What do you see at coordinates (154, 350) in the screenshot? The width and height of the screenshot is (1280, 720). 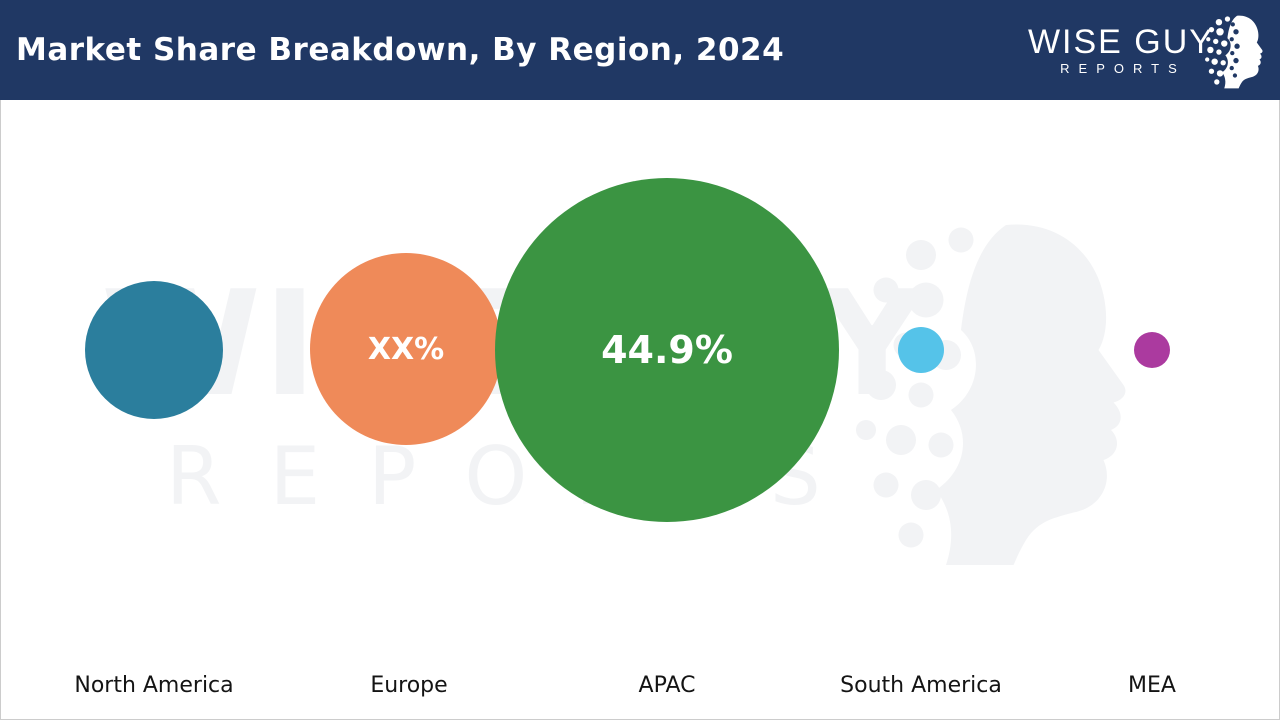 I see `bubble-north-america` at bounding box center [154, 350].